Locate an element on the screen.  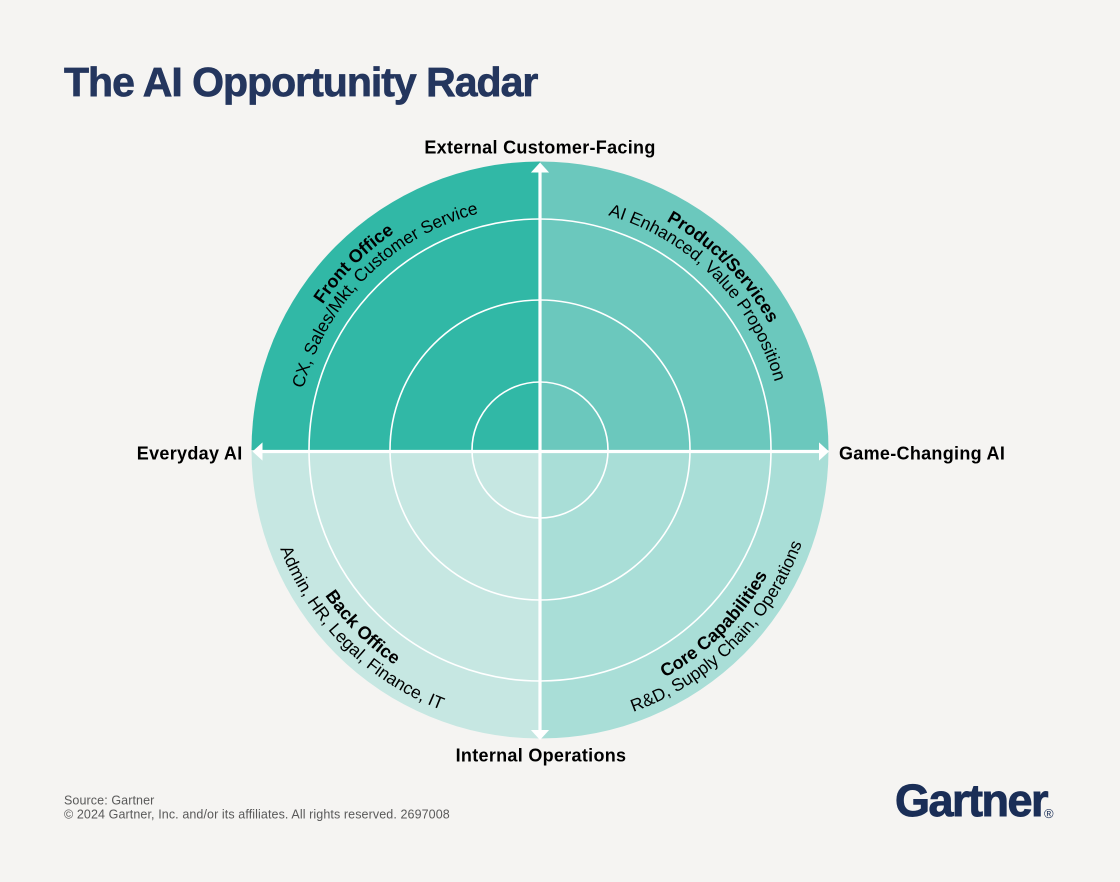
svg-text: The AI Opportunity Radar is located at coordinates (301, 82).